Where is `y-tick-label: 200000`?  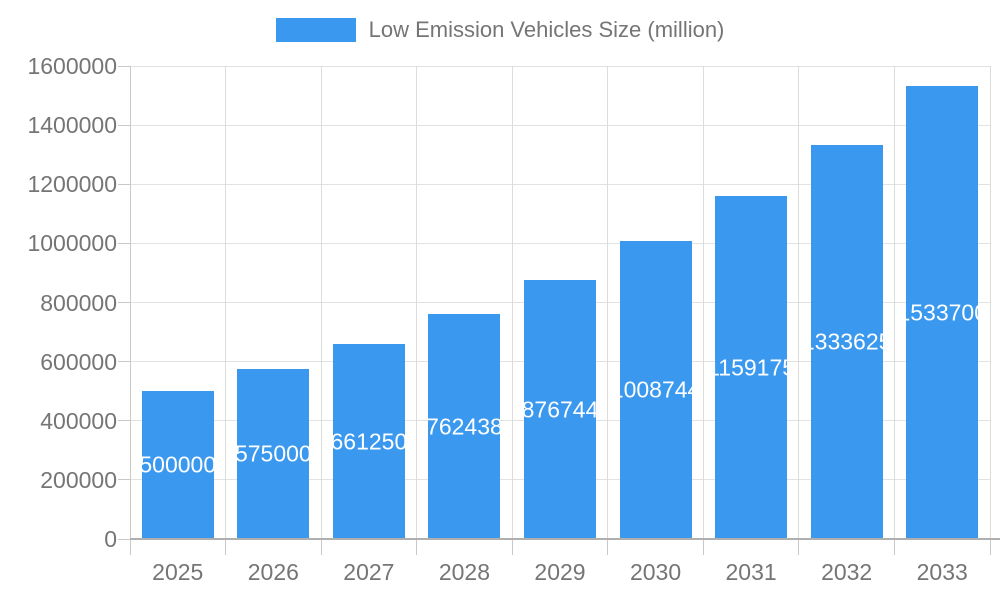
y-tick-label: 200000 is located at coordinates (78, 479).